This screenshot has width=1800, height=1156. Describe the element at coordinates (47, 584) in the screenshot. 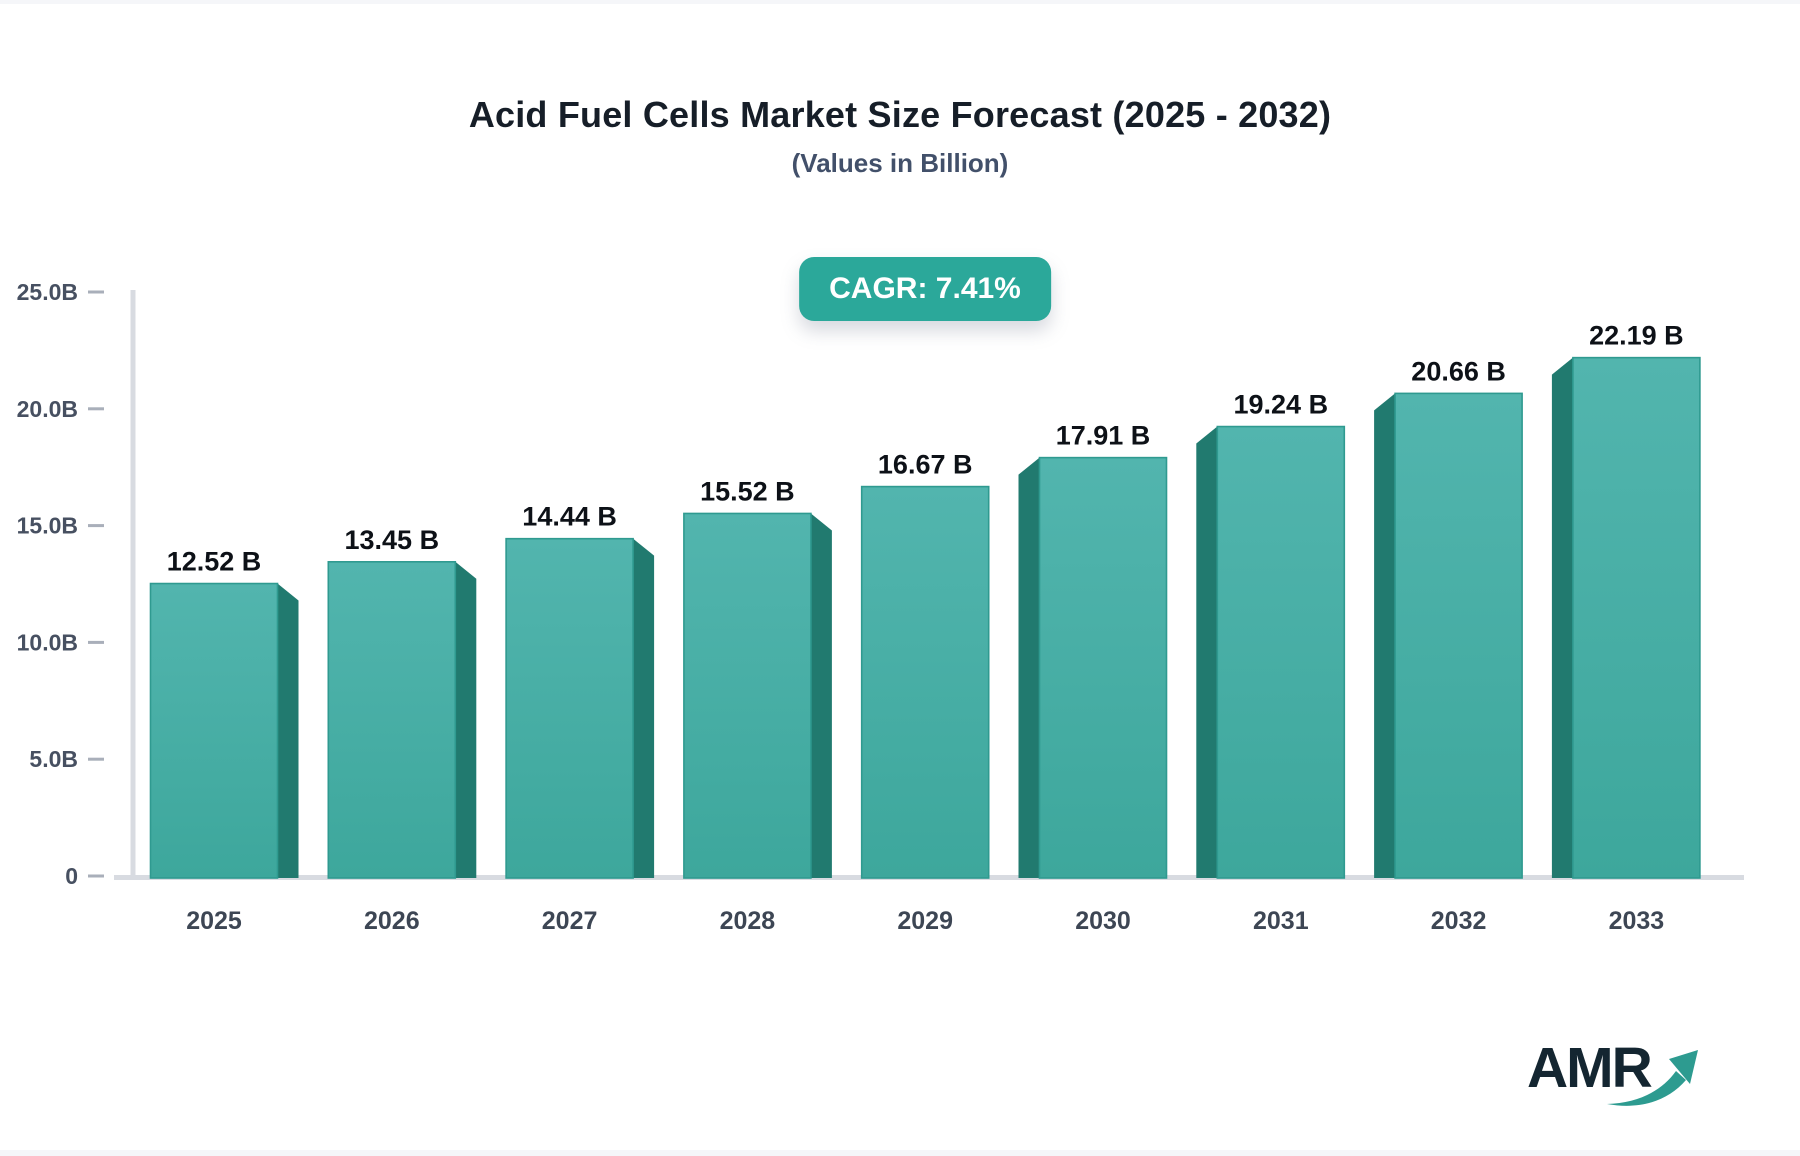

I see `chart-axis-labels: 25.0B 20.0B 15.0B 10.0B 5.0B 0` at that location.